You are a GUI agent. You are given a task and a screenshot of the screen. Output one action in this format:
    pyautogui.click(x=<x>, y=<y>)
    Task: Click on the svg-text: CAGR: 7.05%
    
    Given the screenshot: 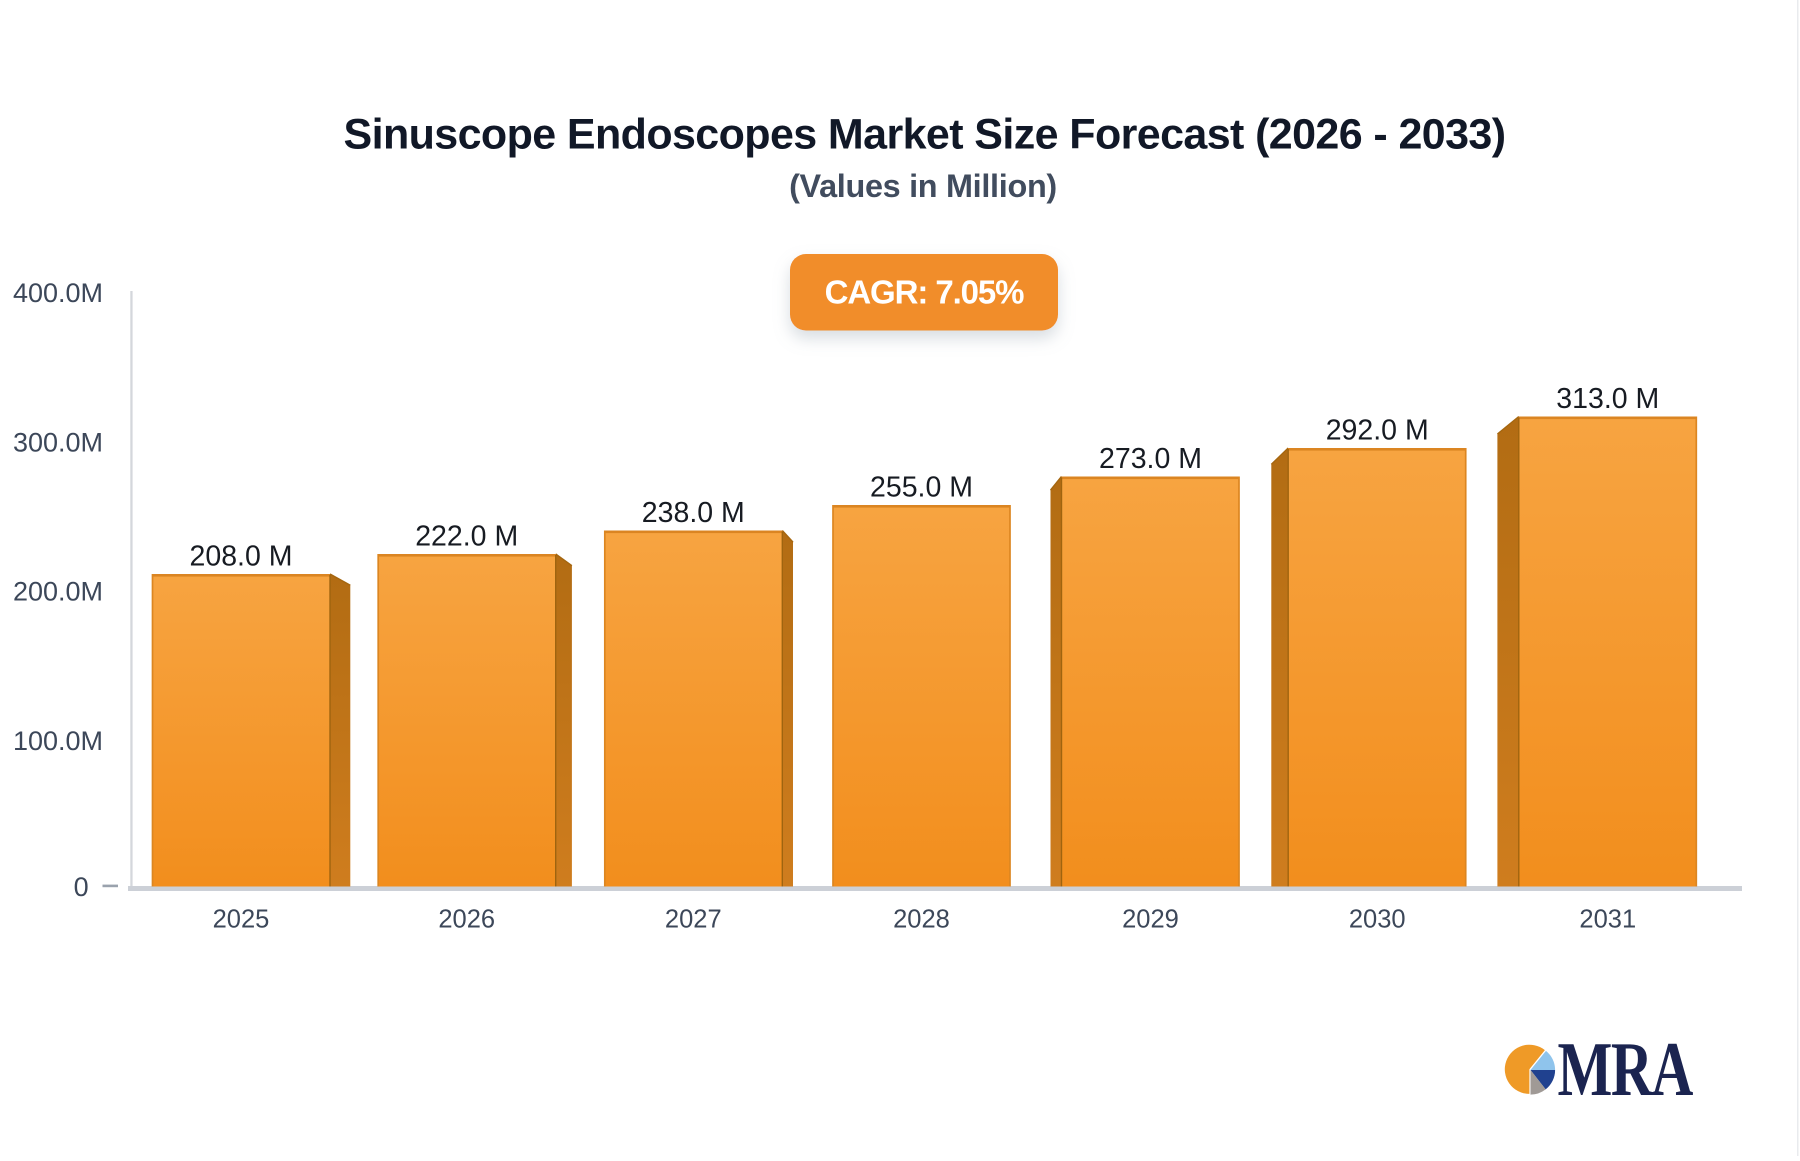 What is the action you would take?
    pyautogui.click(x=925, y=291)
    